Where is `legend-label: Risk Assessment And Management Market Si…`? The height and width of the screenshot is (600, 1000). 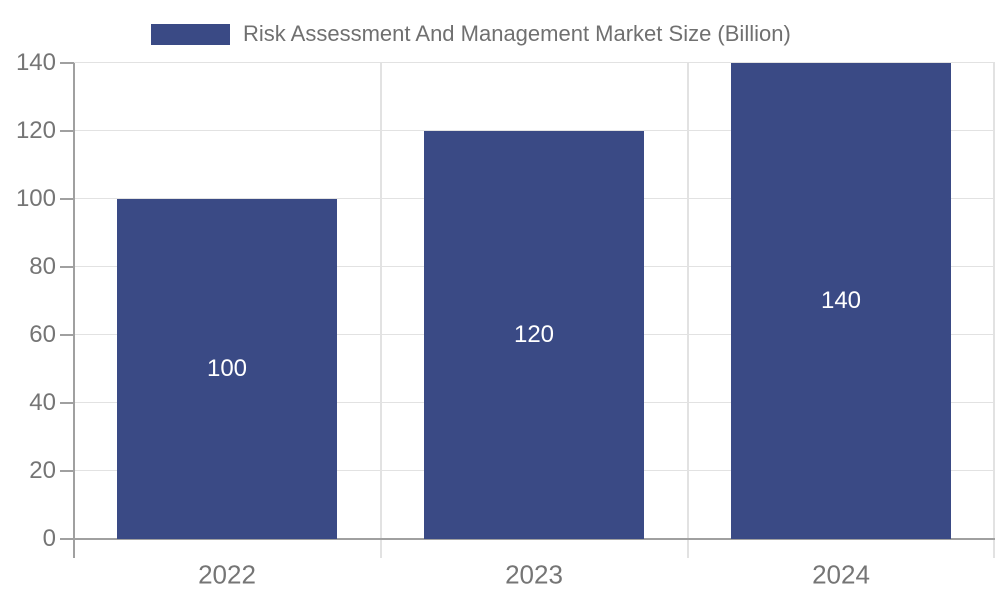
legend-label: Risk Assessment And Management Market Si… is located at coordinates (517, 33).